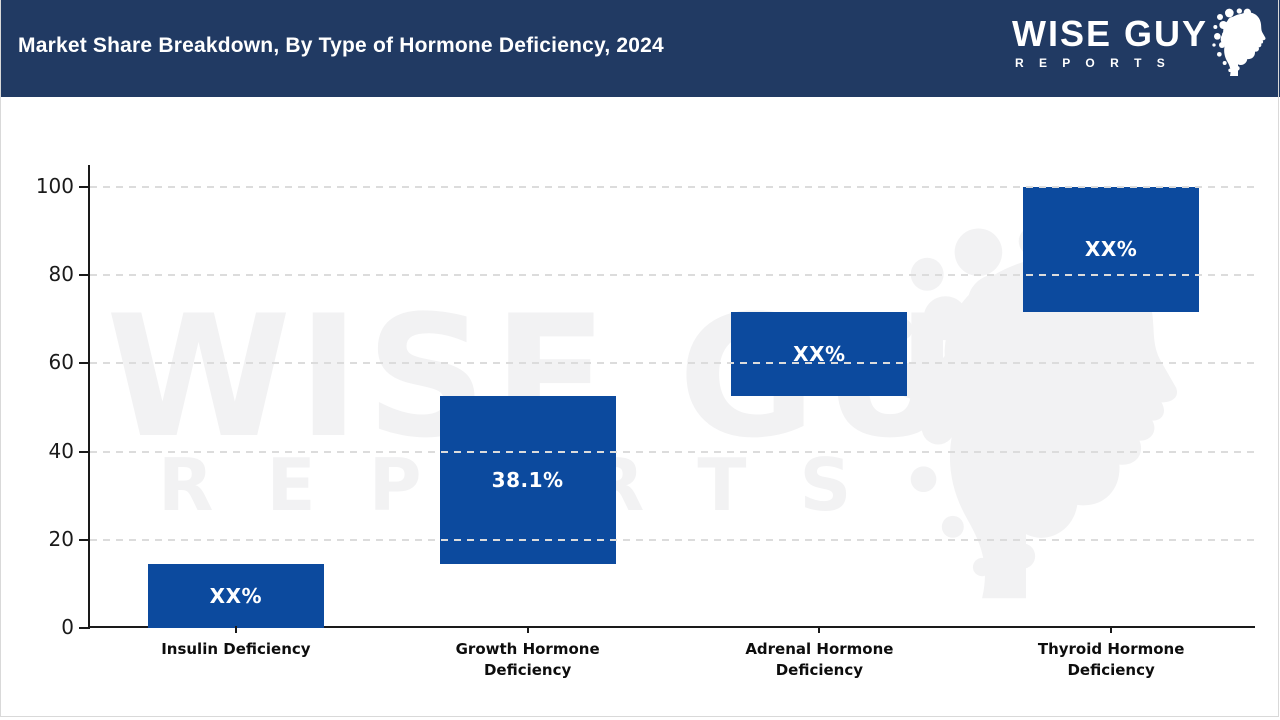  I want to click on bar-value-label-thyroid-hormone-deficiency: XX%, so click(1111, 249).